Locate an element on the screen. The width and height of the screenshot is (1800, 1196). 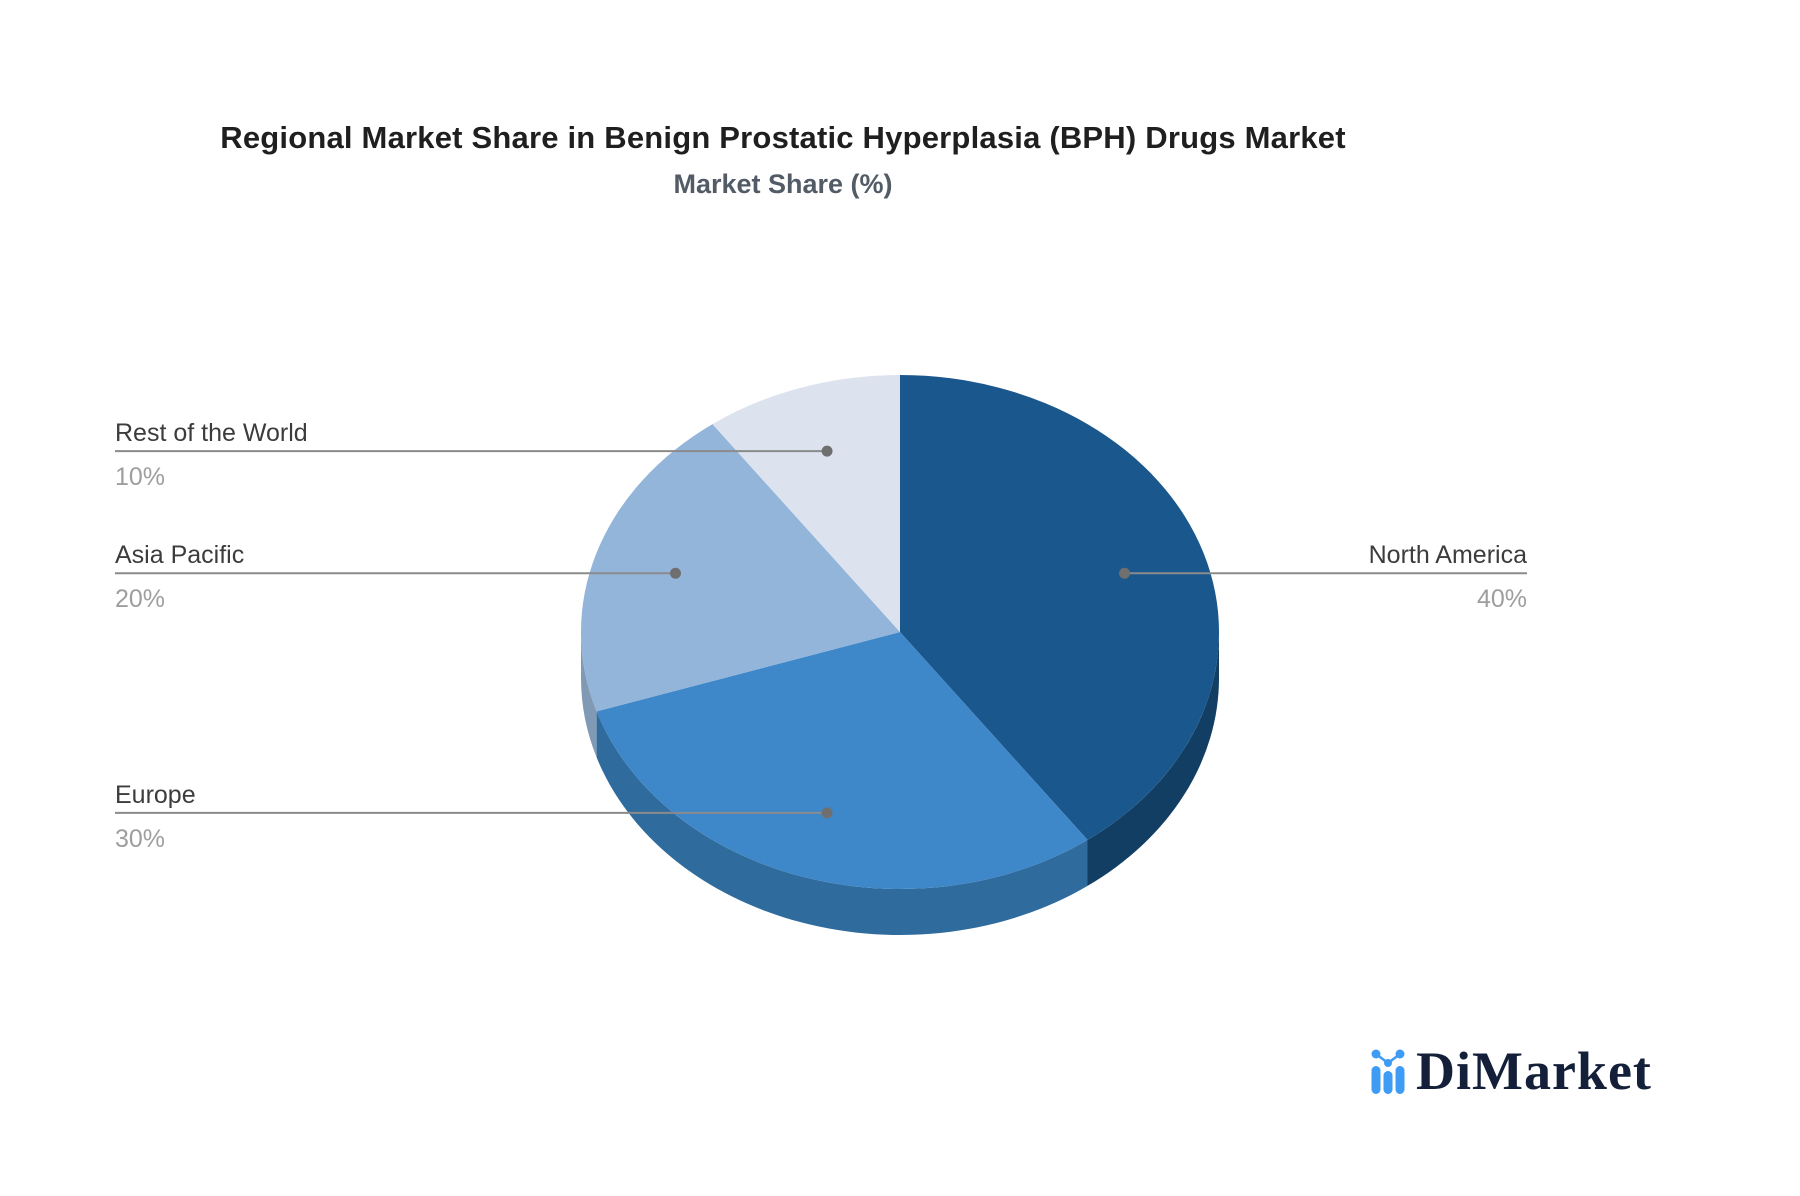
pie-slice-rest-of-the-world is located at coordinates (806, 503).